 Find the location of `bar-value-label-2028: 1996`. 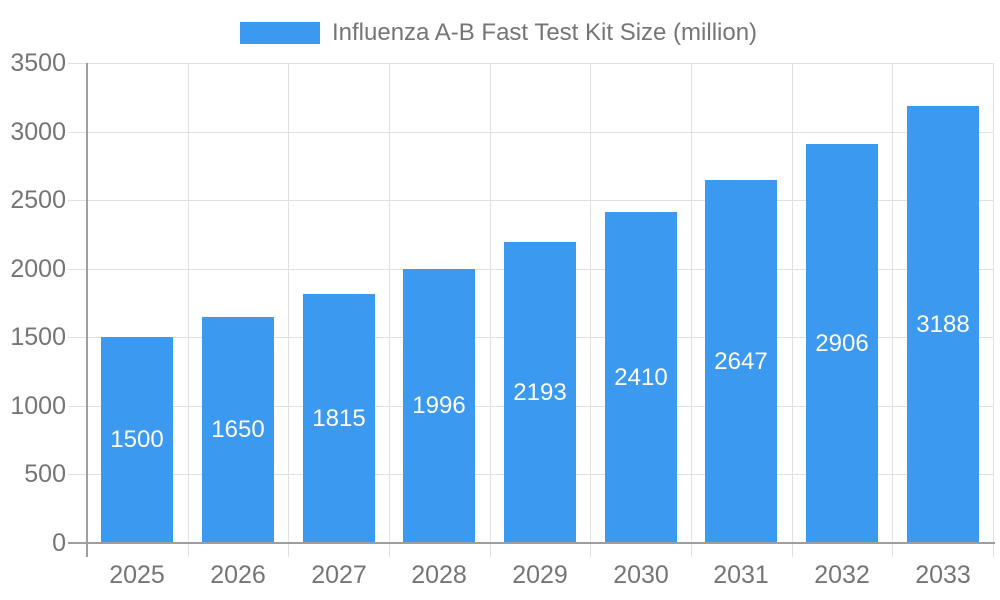

bar-value-label-2028: 1996 is located at coordinates (439, 405).